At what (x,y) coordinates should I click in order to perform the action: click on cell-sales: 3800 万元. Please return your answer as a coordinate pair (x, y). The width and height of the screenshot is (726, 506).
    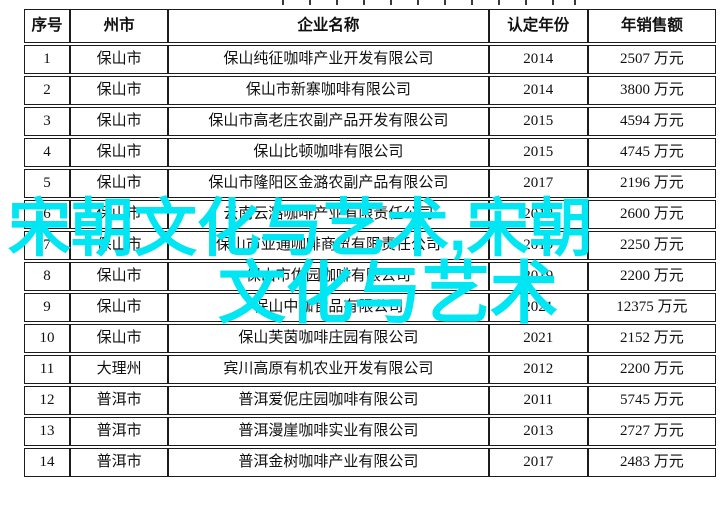
    Looking at the image, I should click on (651, 90).